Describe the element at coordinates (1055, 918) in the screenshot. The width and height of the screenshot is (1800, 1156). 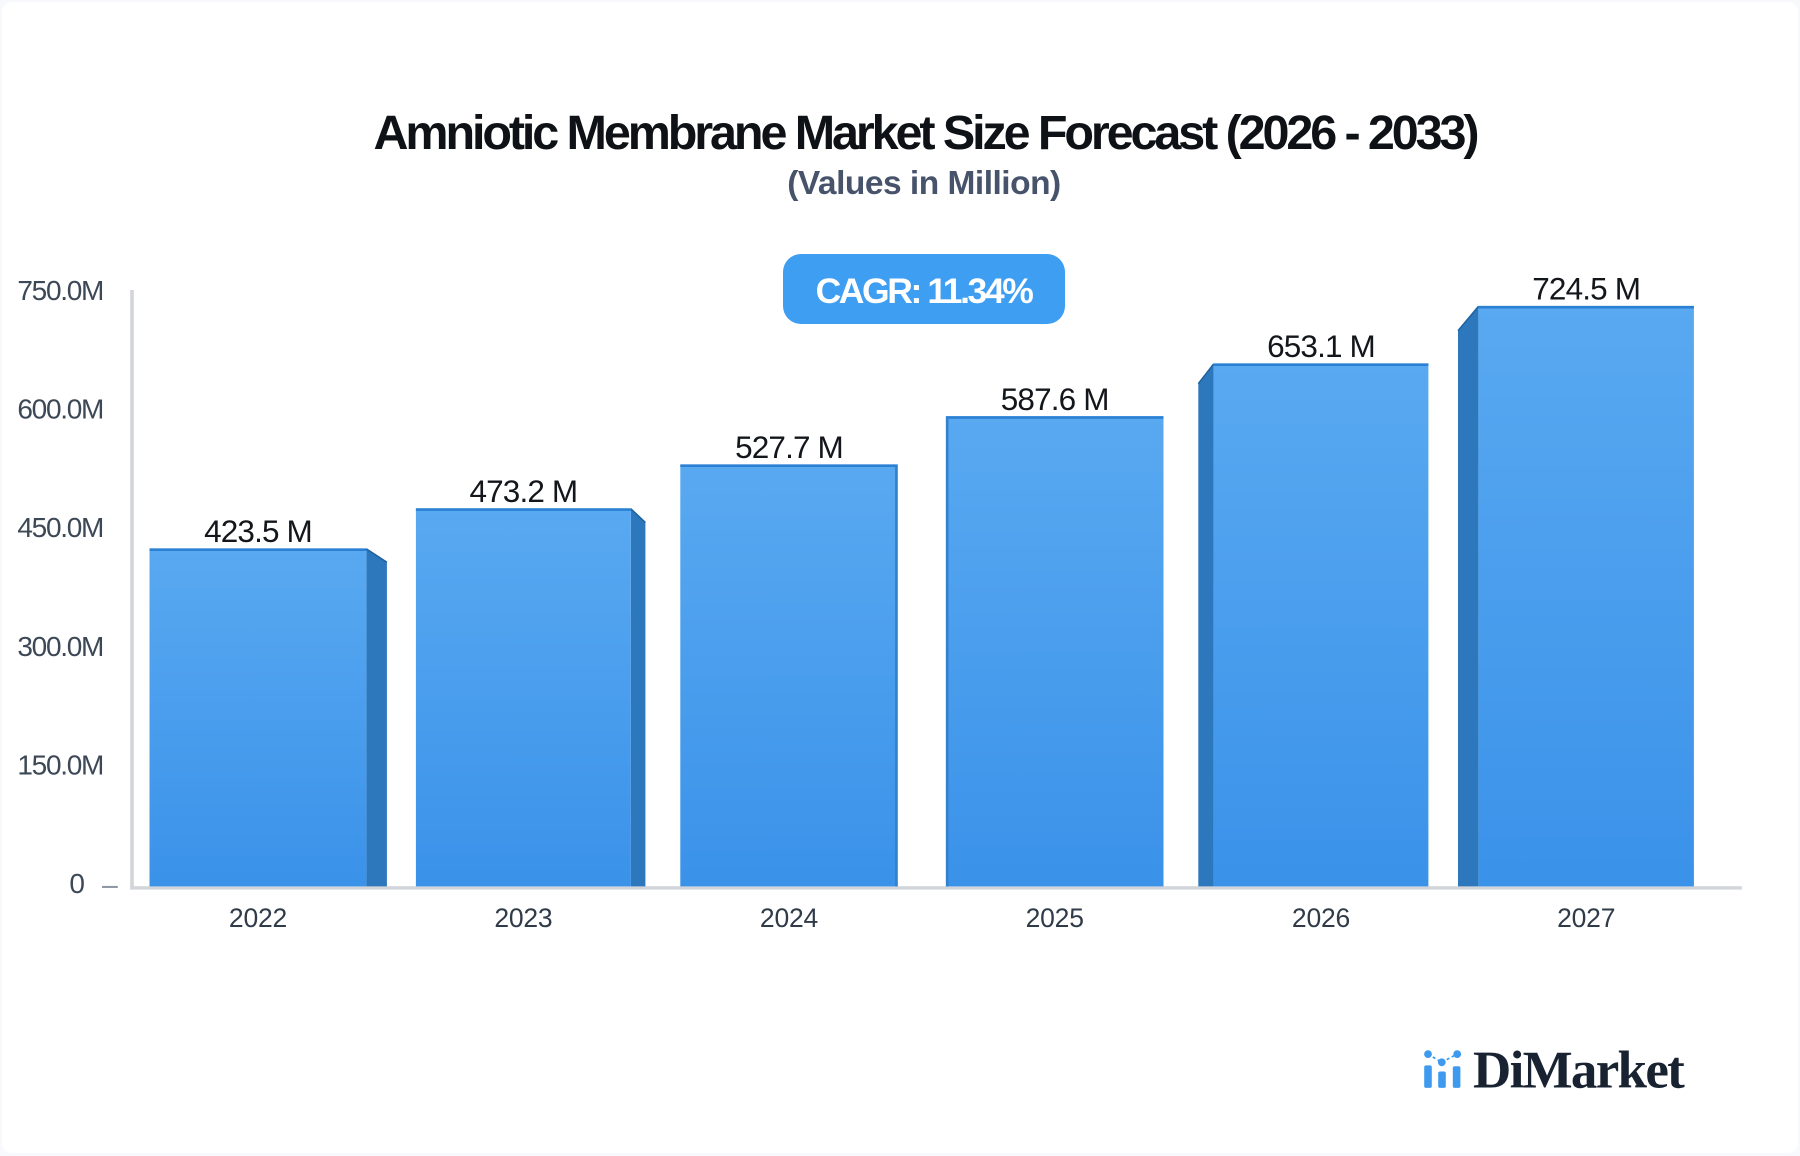
I see `svg-text: 2025` at that location.